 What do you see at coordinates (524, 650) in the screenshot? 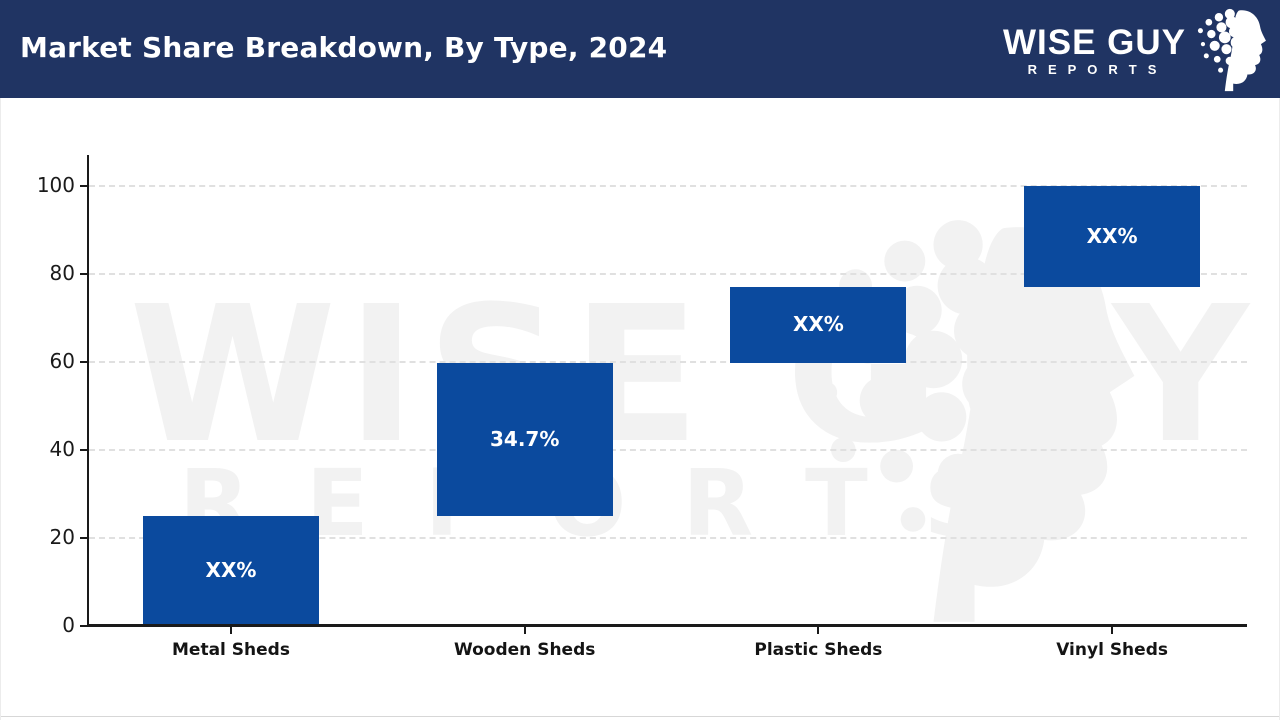
I see `x-axis-label: Wooden Sheds` at bounding box center [524, 650].